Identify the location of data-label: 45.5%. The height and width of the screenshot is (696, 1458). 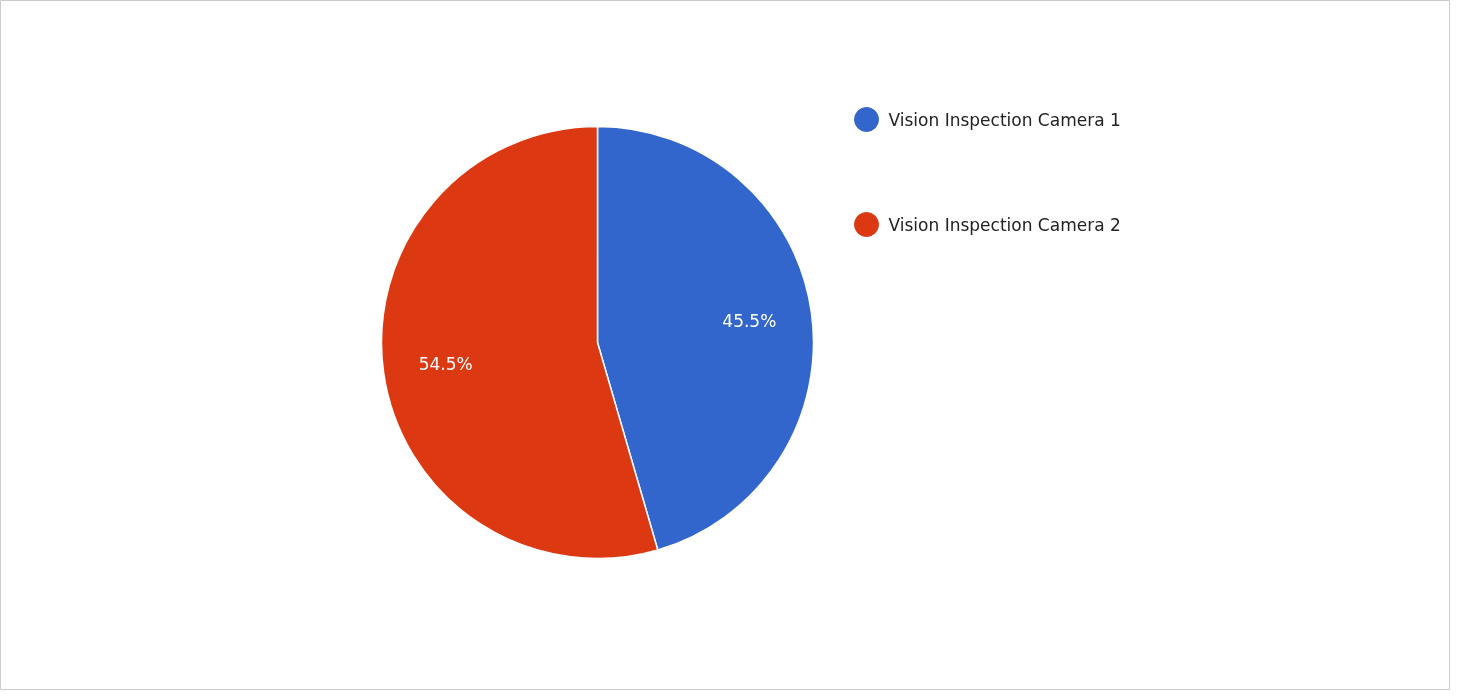
(749, 320).